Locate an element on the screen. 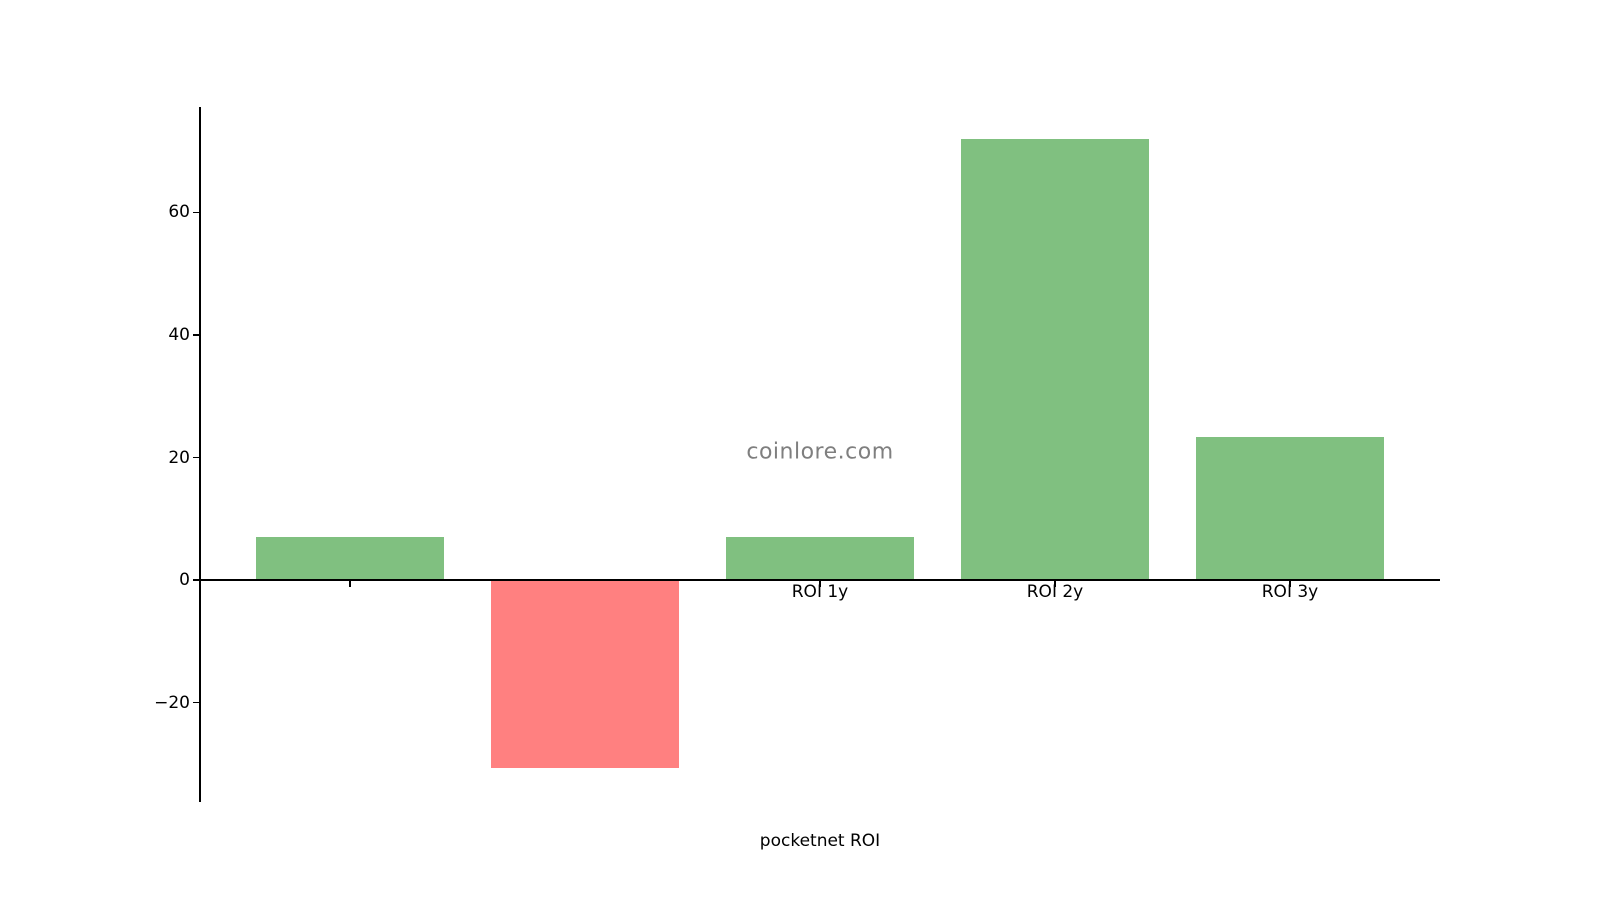 This screenshot has width=1600, height=900. x-tick-label: ROI 1y is located at coordinates (820, 592).